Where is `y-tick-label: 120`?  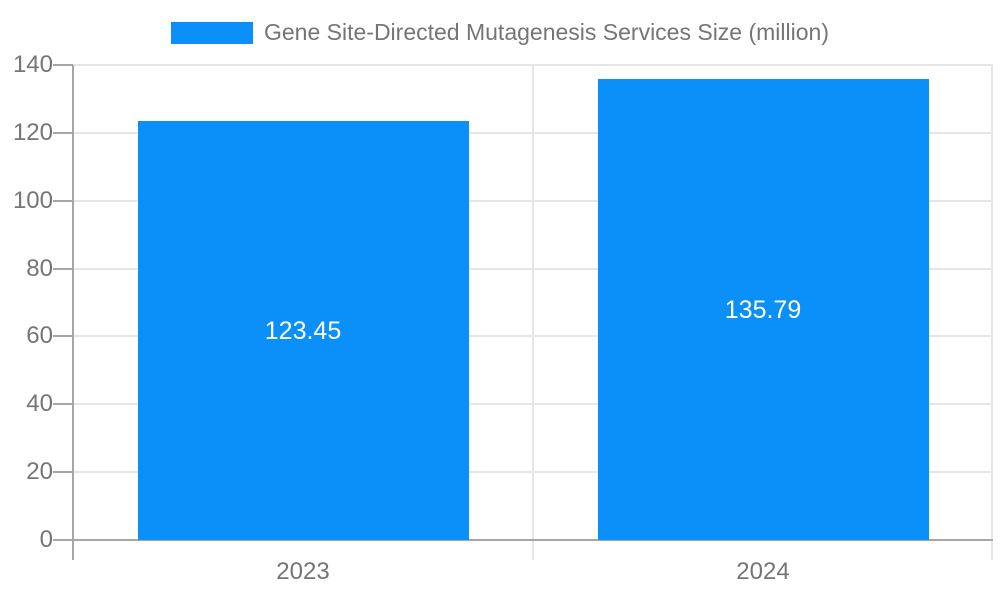 y-tick-label: 120 is located at coordinates (32, 132).